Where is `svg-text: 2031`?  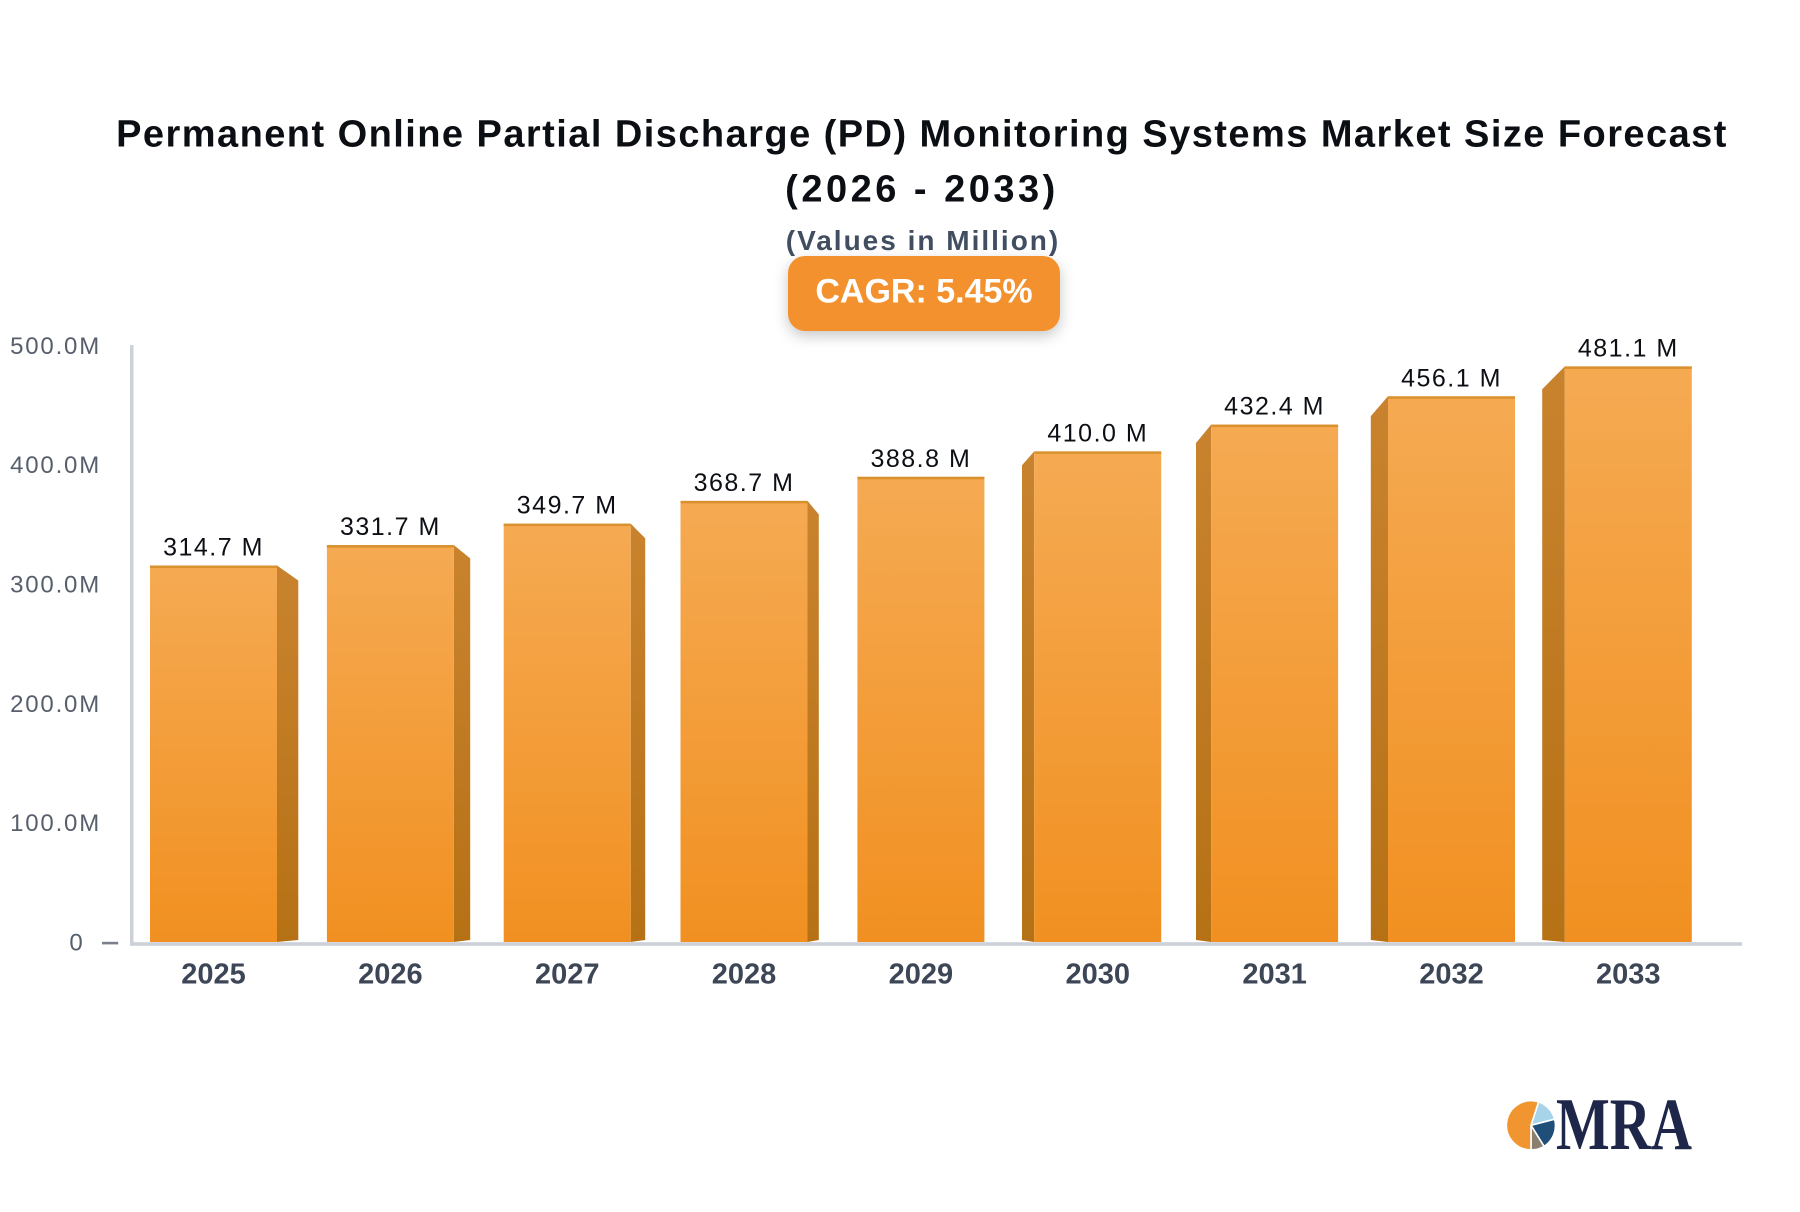
svg-text: 2031 is located at coordinates (1274, 975).